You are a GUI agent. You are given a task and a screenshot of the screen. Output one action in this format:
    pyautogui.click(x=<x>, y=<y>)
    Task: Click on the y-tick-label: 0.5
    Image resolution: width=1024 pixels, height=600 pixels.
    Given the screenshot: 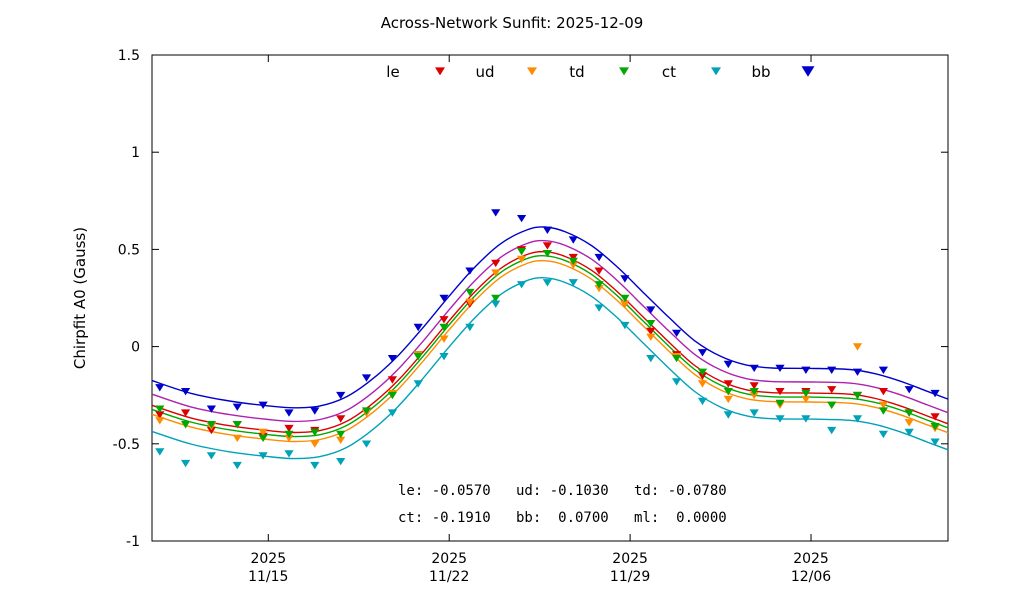 What is the action you would take?
    pyautogui.click(x=129, y=250)
    